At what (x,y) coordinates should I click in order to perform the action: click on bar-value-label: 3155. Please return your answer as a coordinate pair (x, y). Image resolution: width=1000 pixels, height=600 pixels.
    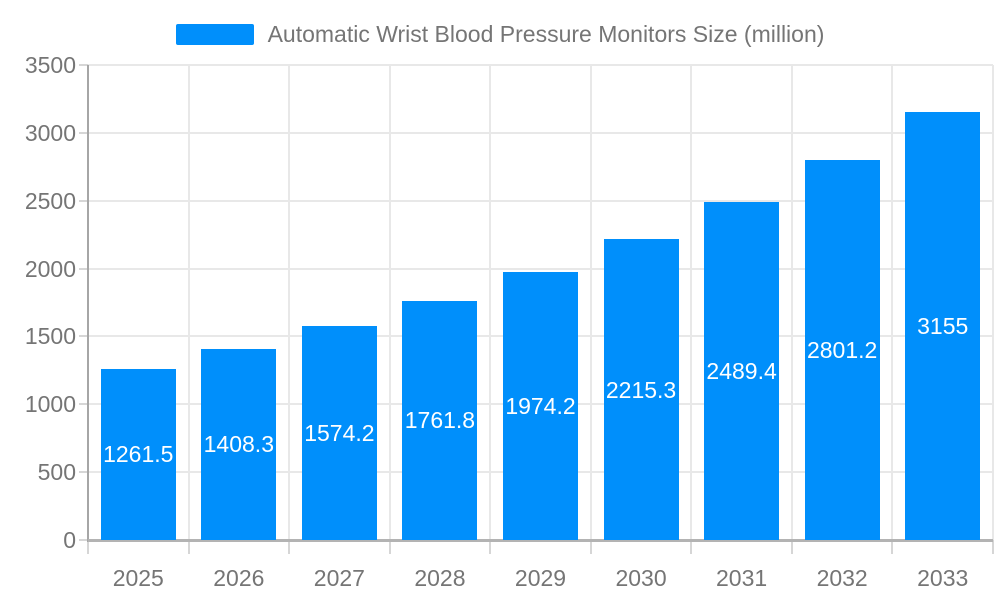
    Looking at the image, I should click on (943, 325).